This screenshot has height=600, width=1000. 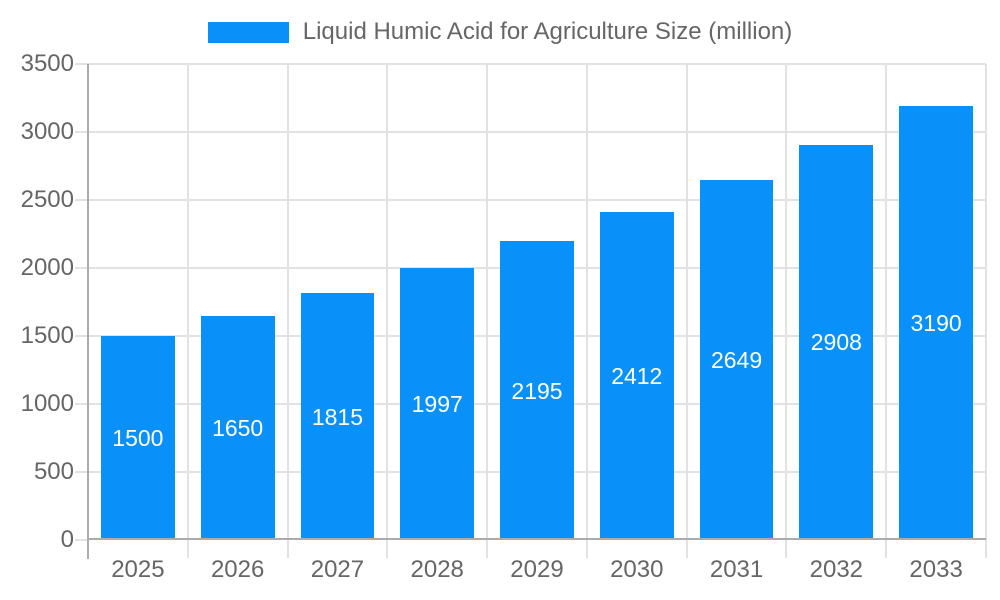 I want to click on bar-value-label: 3190, so click(x=936, y=323).